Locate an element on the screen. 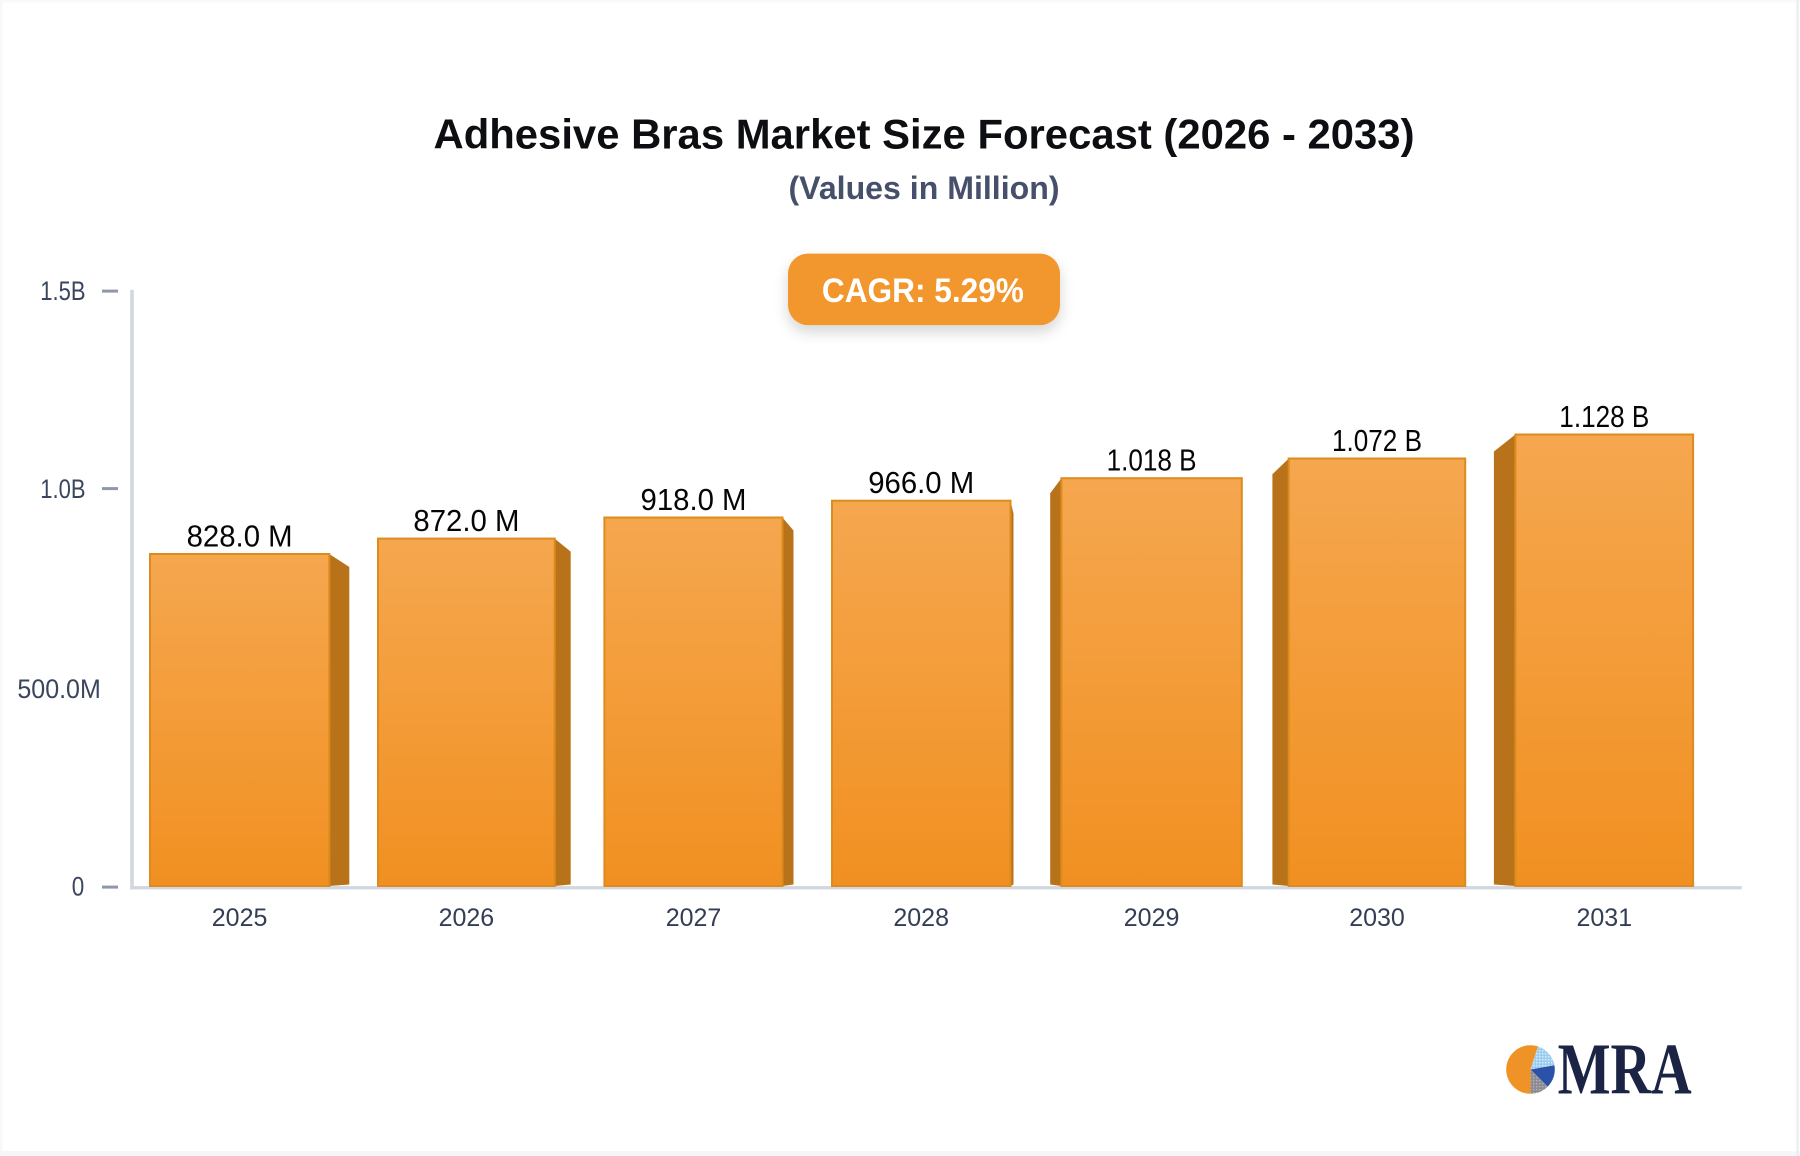 Image resolution: width=1800 pixels, height=1156 pixels. svg-text: 0 is located at coordinates (78, 887).